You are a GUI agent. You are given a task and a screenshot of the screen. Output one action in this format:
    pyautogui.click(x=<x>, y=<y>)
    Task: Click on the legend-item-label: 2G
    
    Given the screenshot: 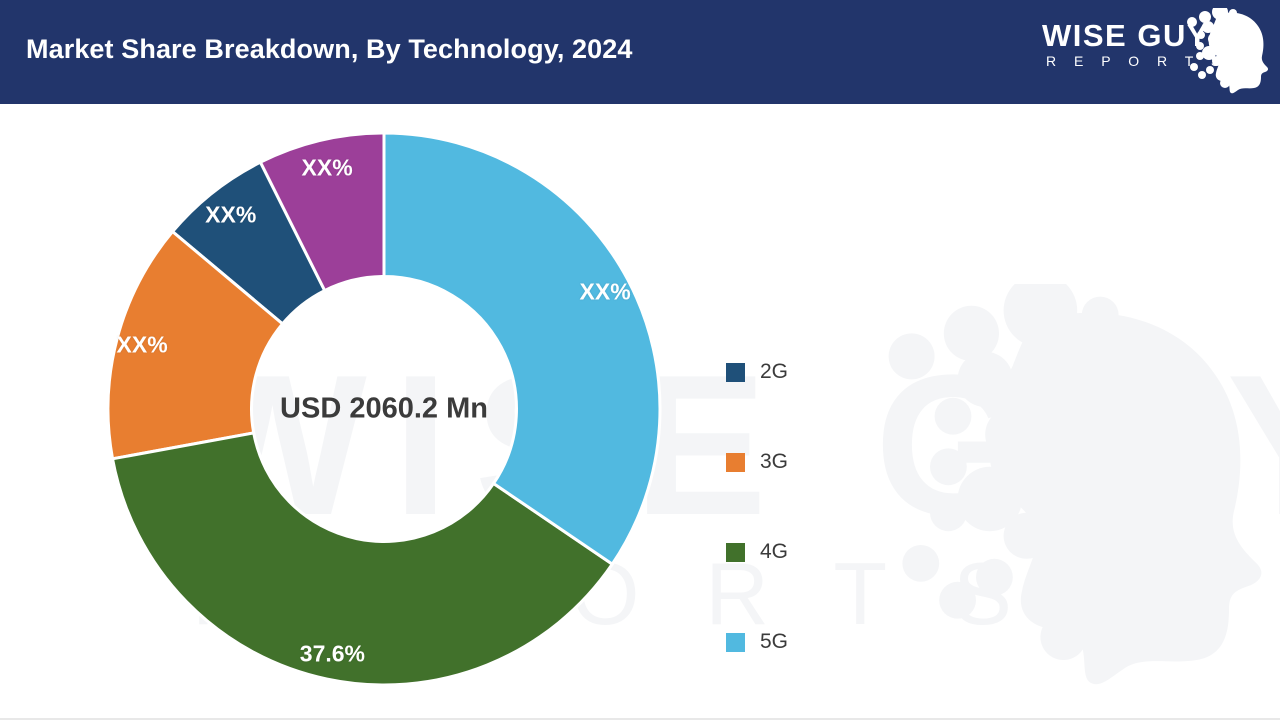 What is the action you would take?
    pyautogui.click(x=774, y=371)
    